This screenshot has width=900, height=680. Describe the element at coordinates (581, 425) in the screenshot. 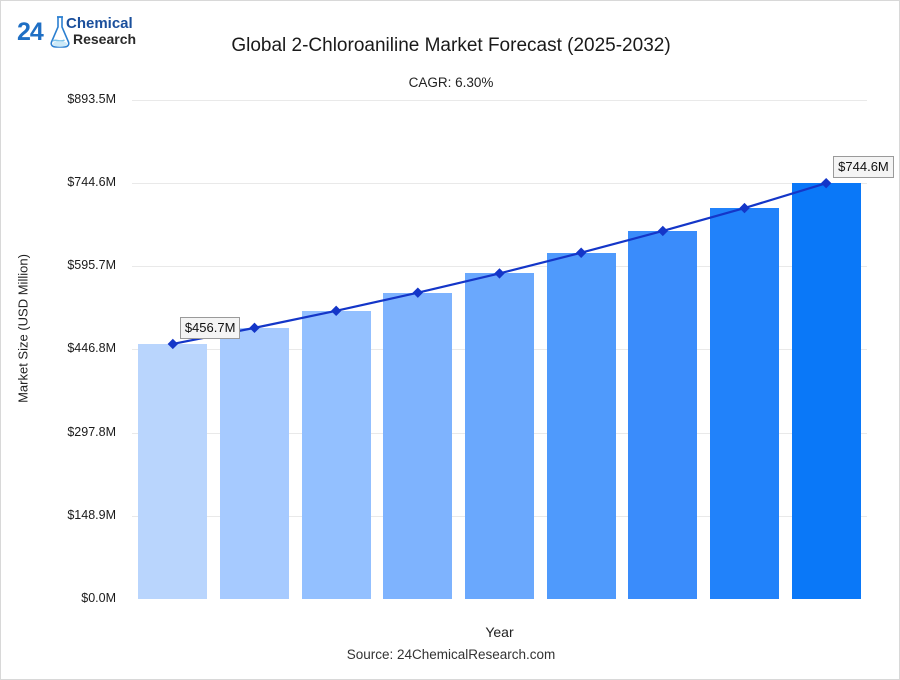

I see `bar-2029` at that location.